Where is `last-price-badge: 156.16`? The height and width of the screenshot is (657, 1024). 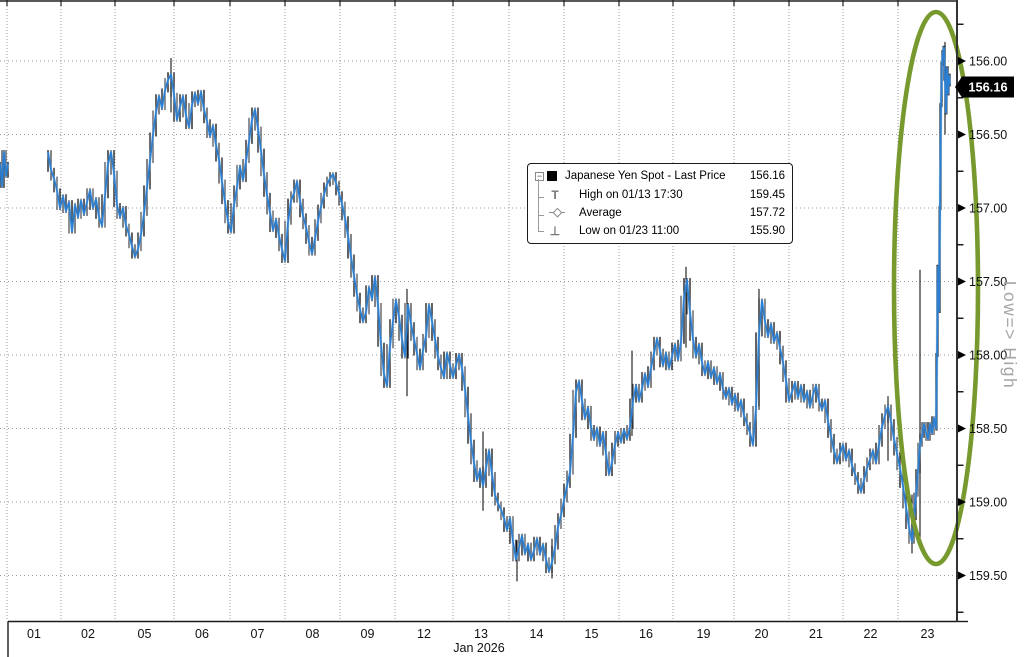 last-price-badge: 156.16 is located at coordinates (984, 87).